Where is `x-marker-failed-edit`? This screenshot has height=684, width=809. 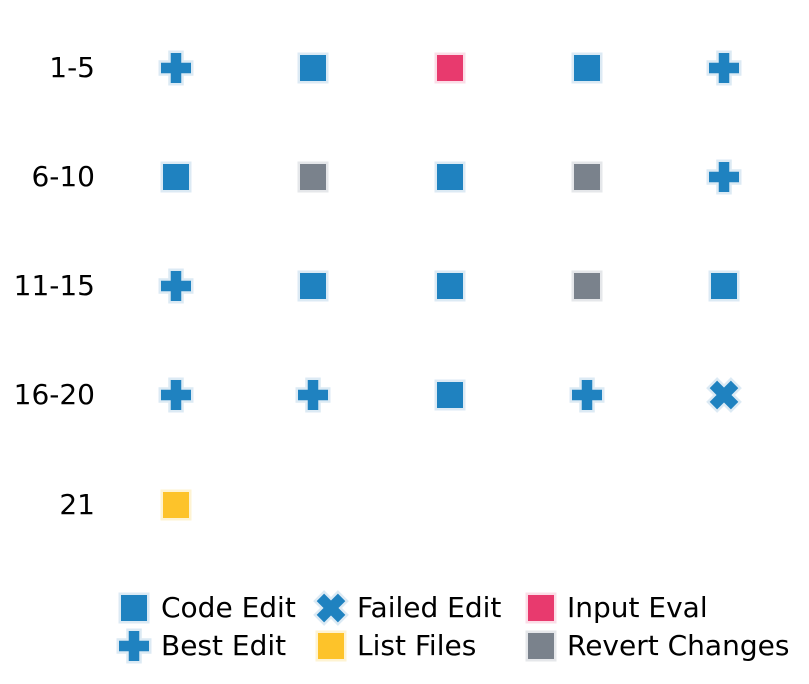 x-marker-failed-edit is located at coordinates (724, 395).